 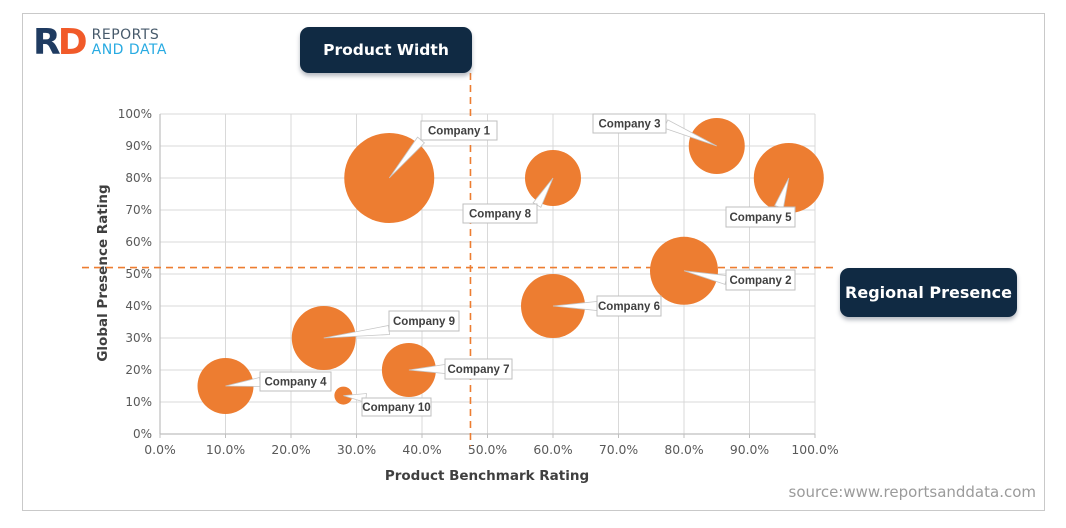 I want to click on label-company-4: Company 4, so click(x=295, y=381).